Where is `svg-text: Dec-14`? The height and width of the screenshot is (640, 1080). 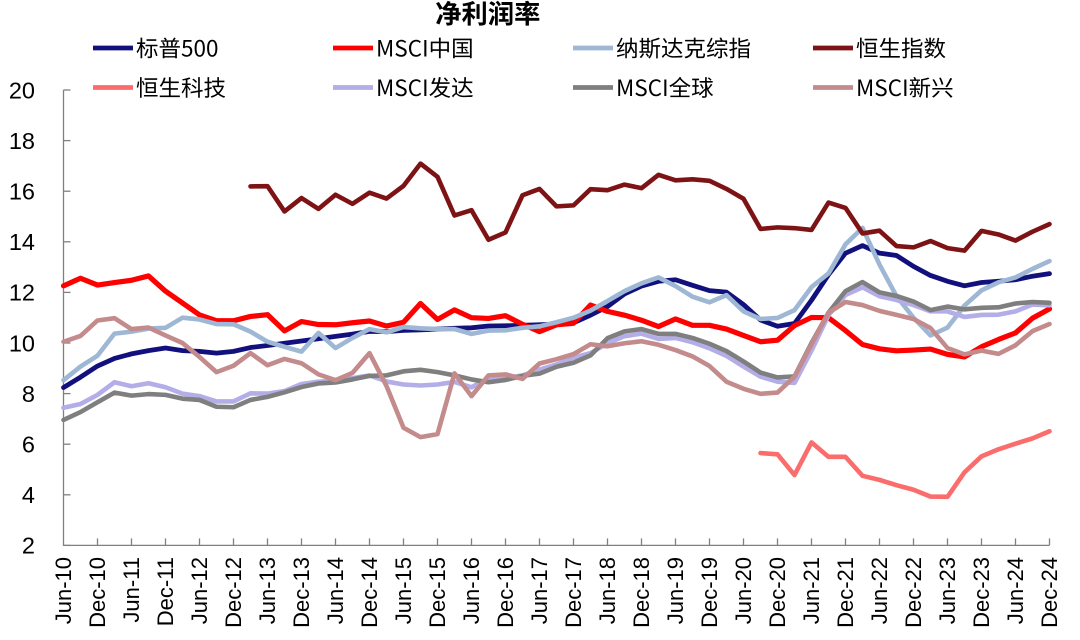
svg-text: Dec-14 is located at coordinates (369, 592).